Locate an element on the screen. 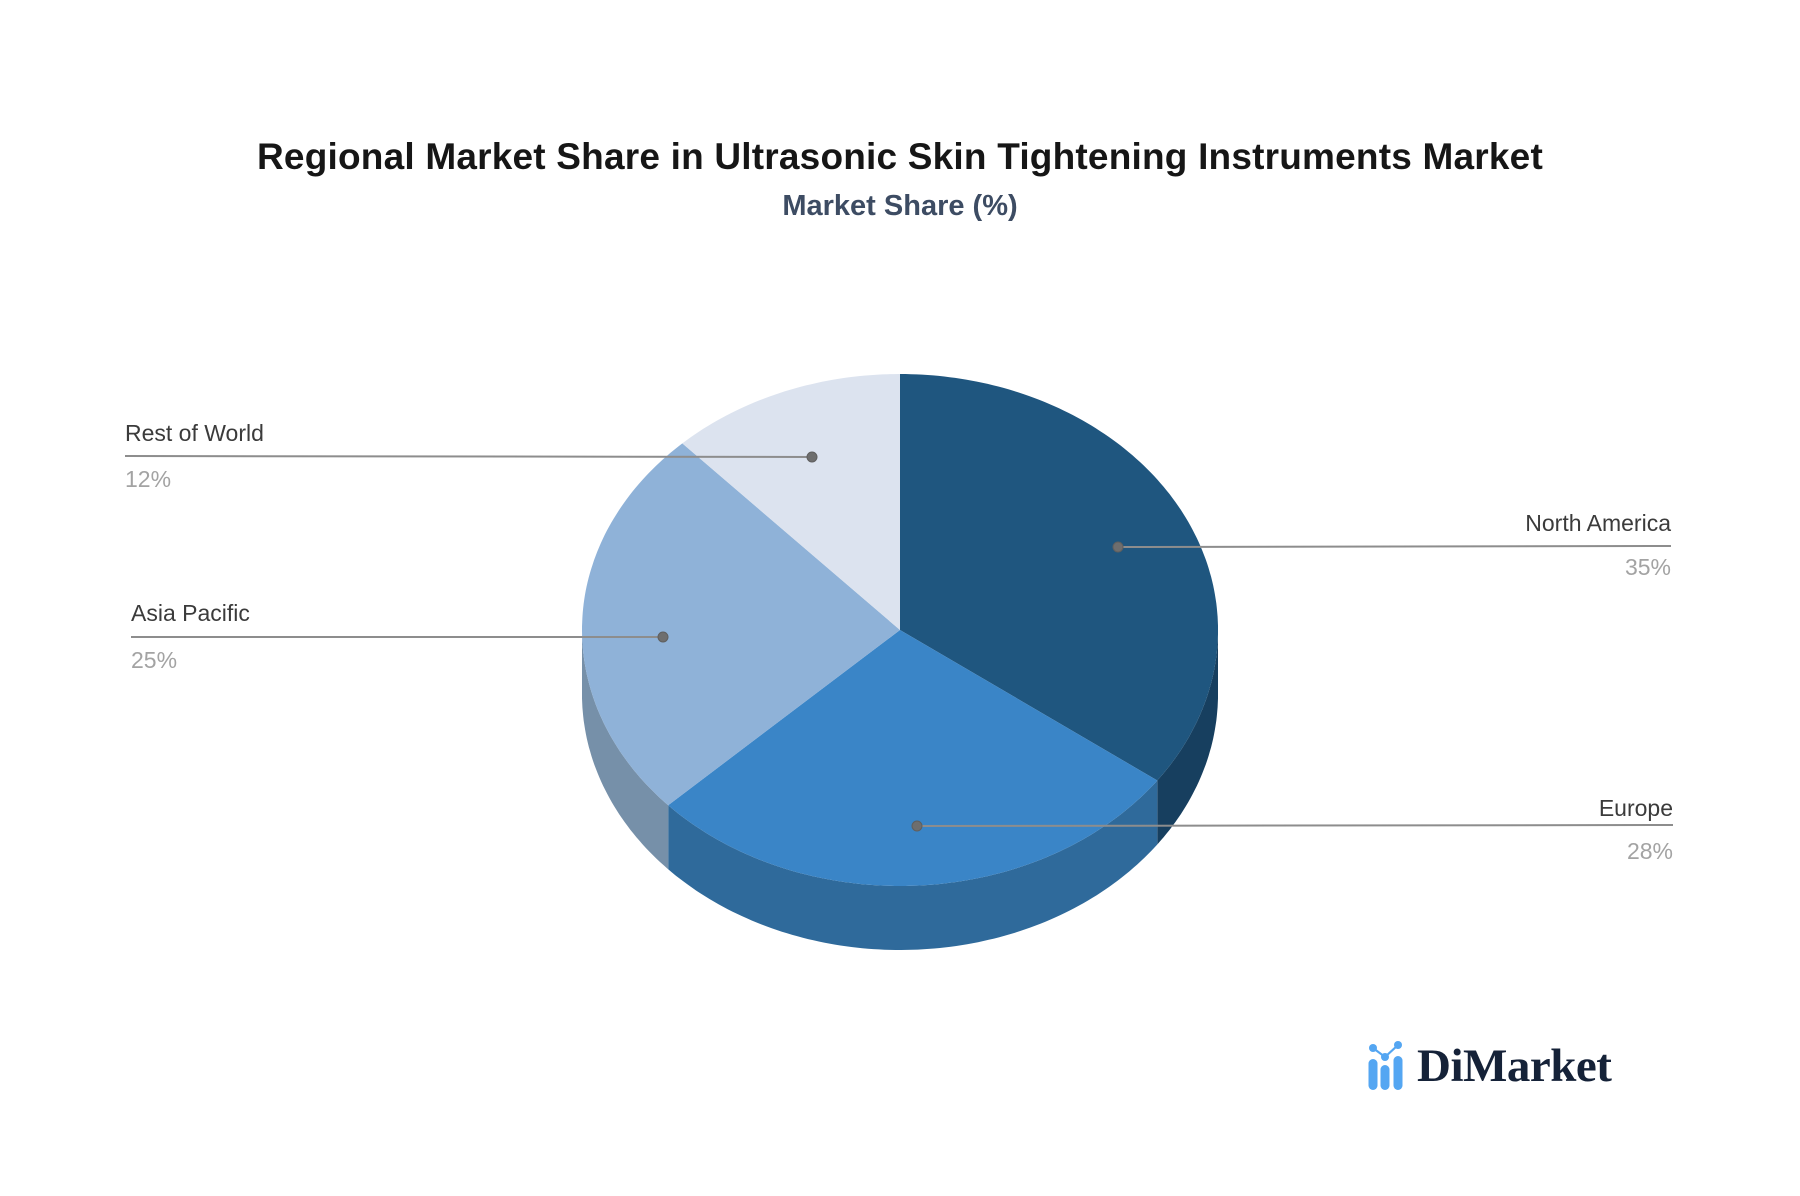  chart-subtitle: Market Share (%) is located at coordinates (900, 206).